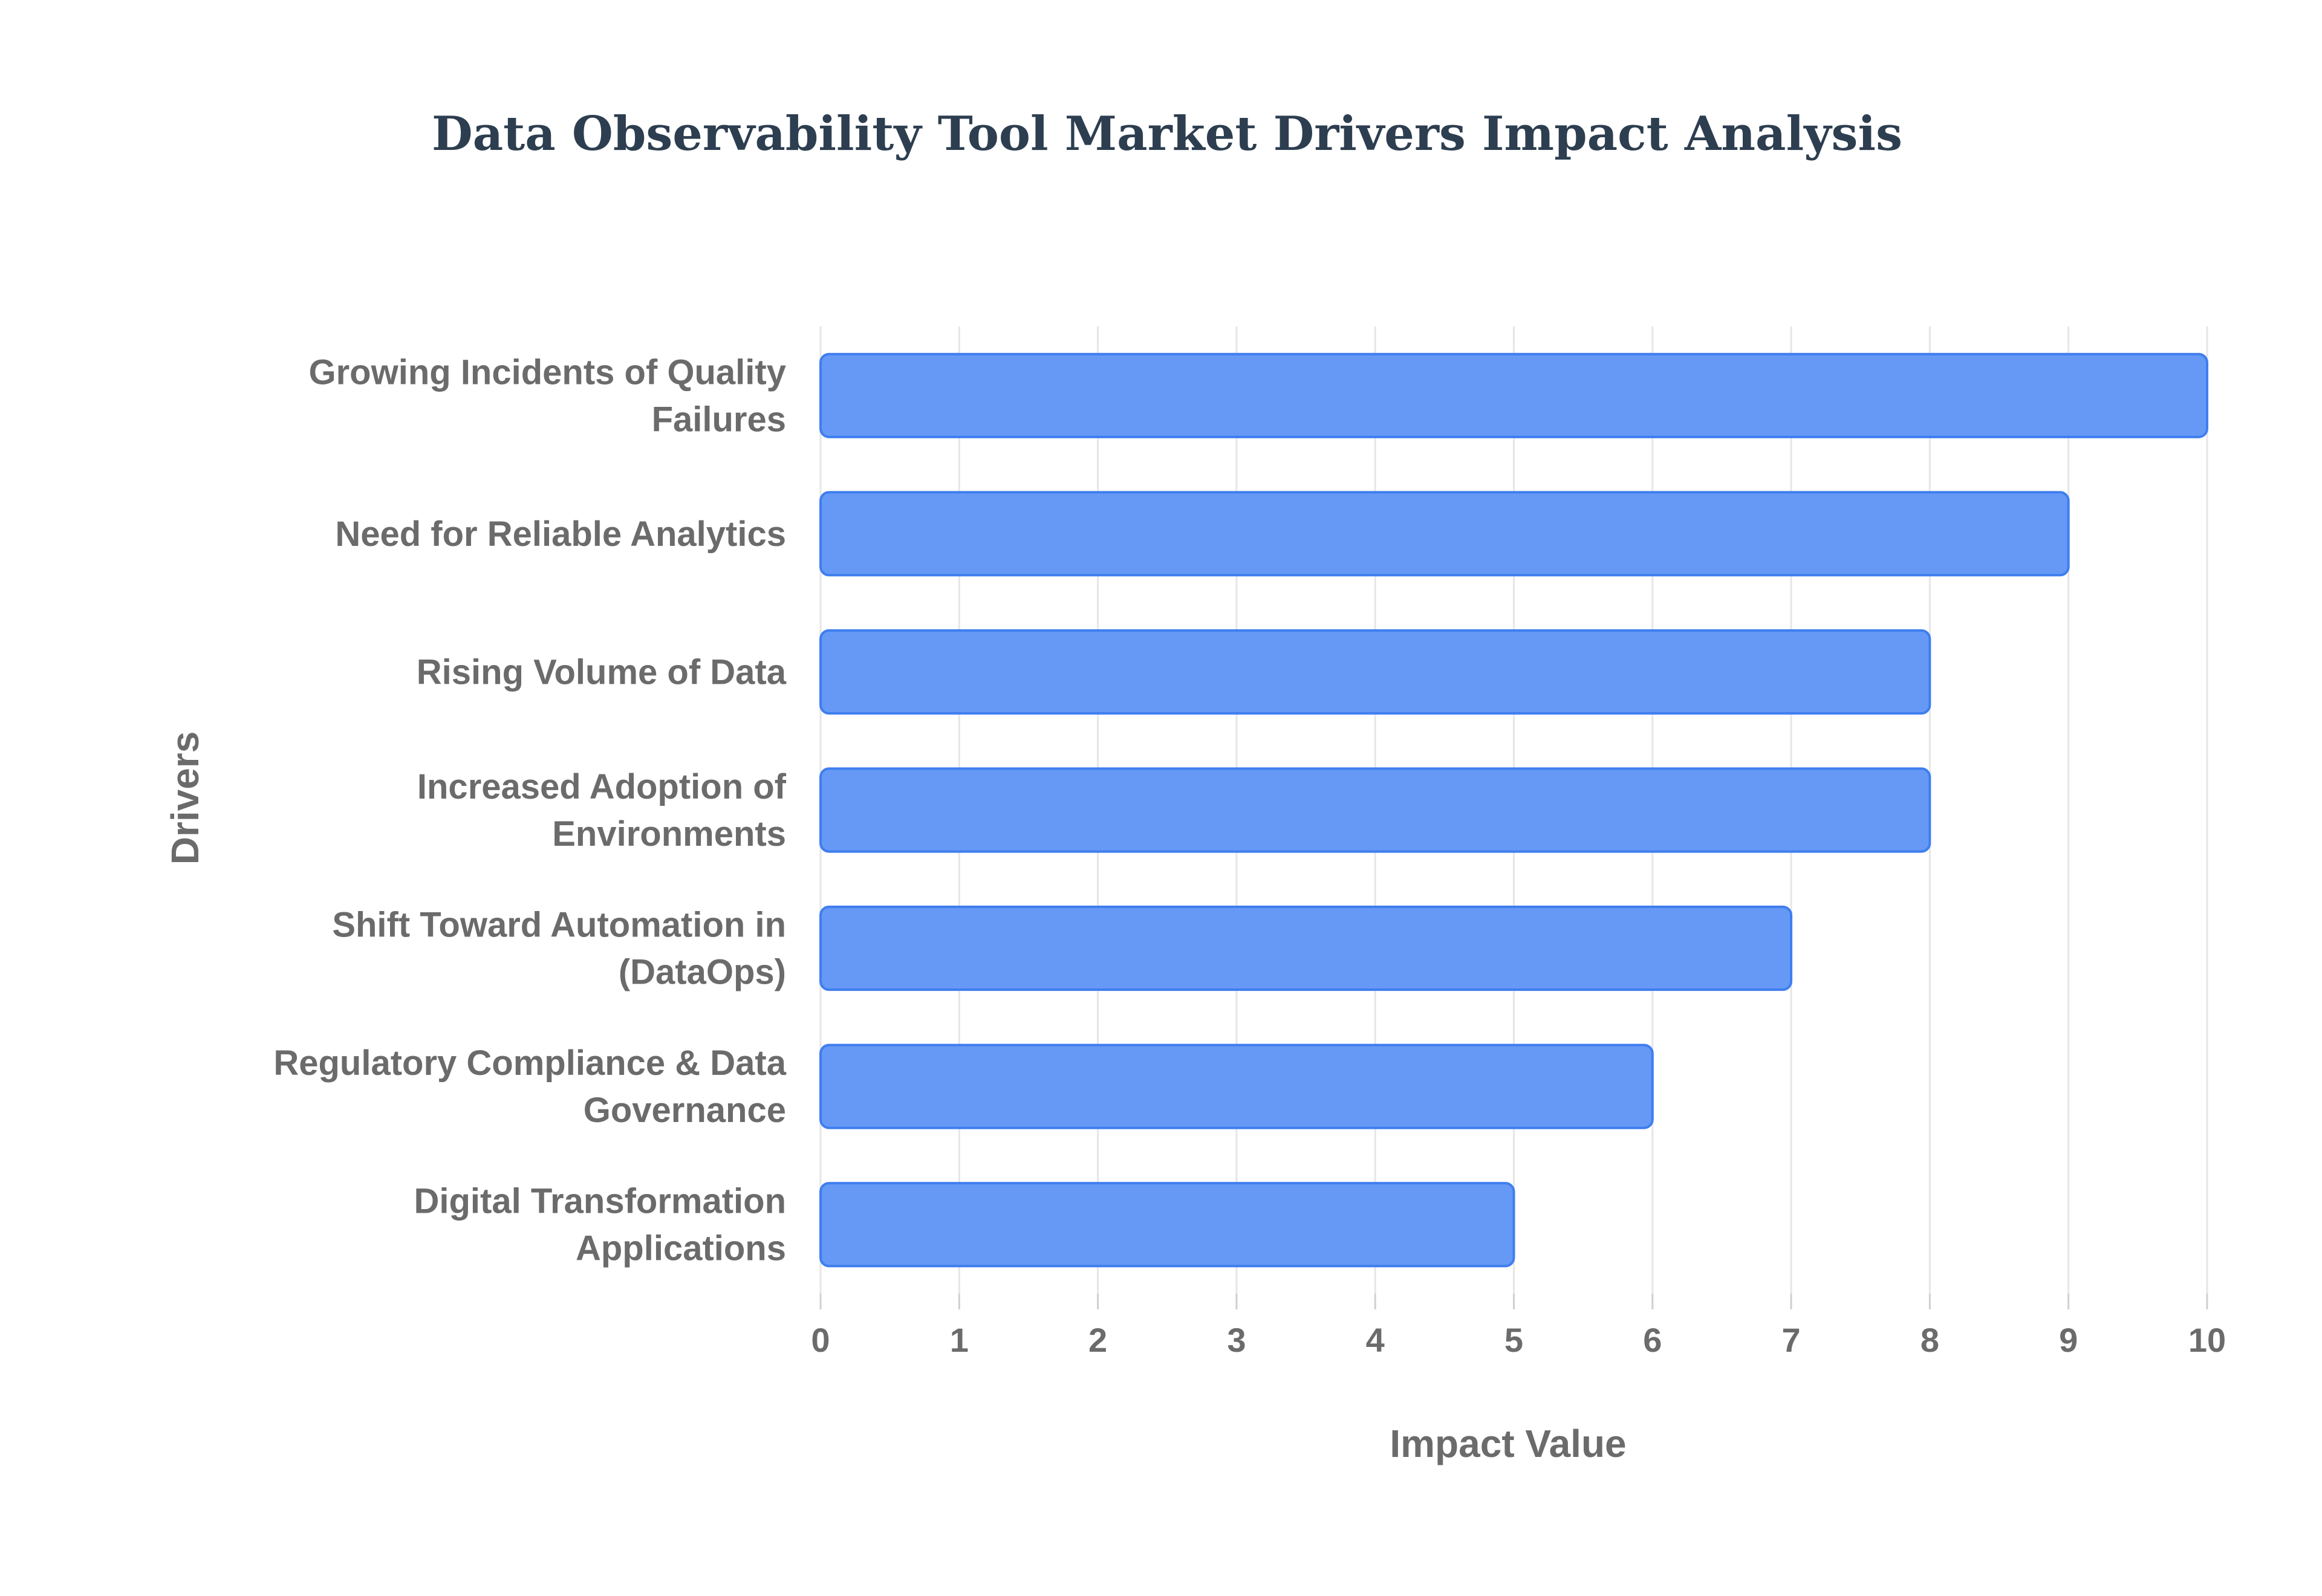 This screenshot has height=1596, width=2322. What do you see at coordinates (821, 1340) in the screenshot?
I see `x-tick-label: 0` at bounding box center [821, 1340].